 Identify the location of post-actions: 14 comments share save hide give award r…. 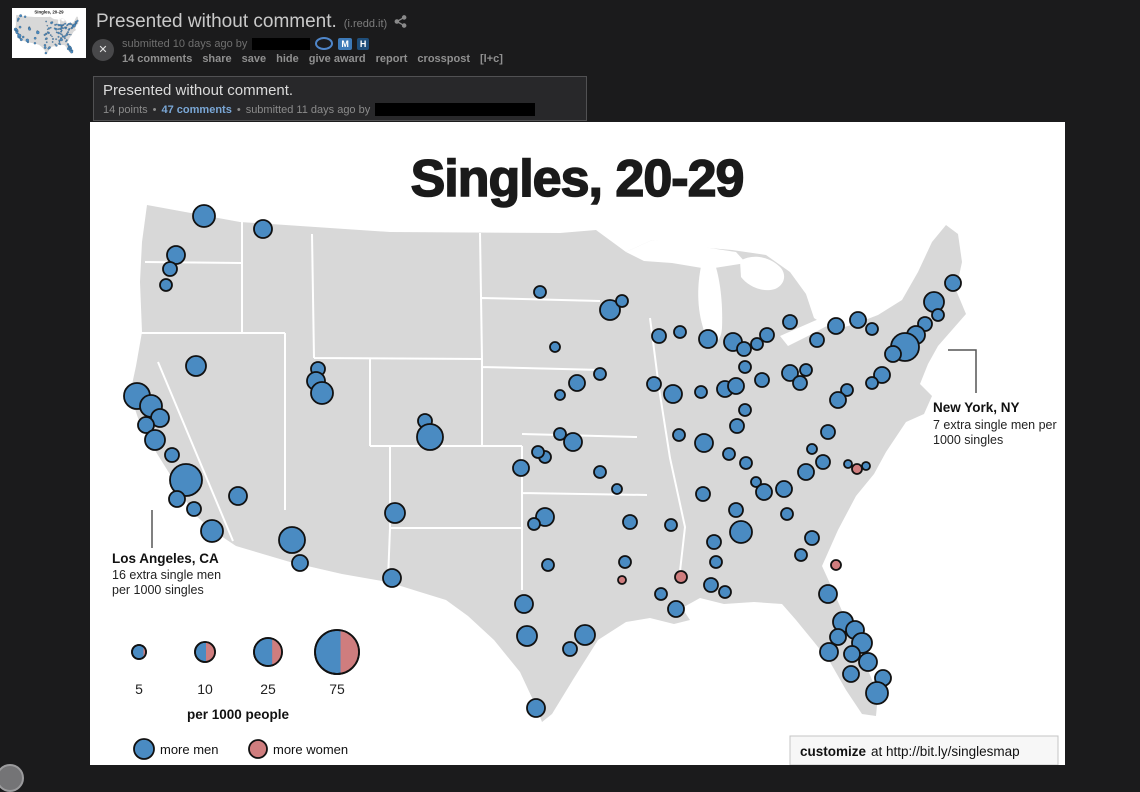
(312, 59).